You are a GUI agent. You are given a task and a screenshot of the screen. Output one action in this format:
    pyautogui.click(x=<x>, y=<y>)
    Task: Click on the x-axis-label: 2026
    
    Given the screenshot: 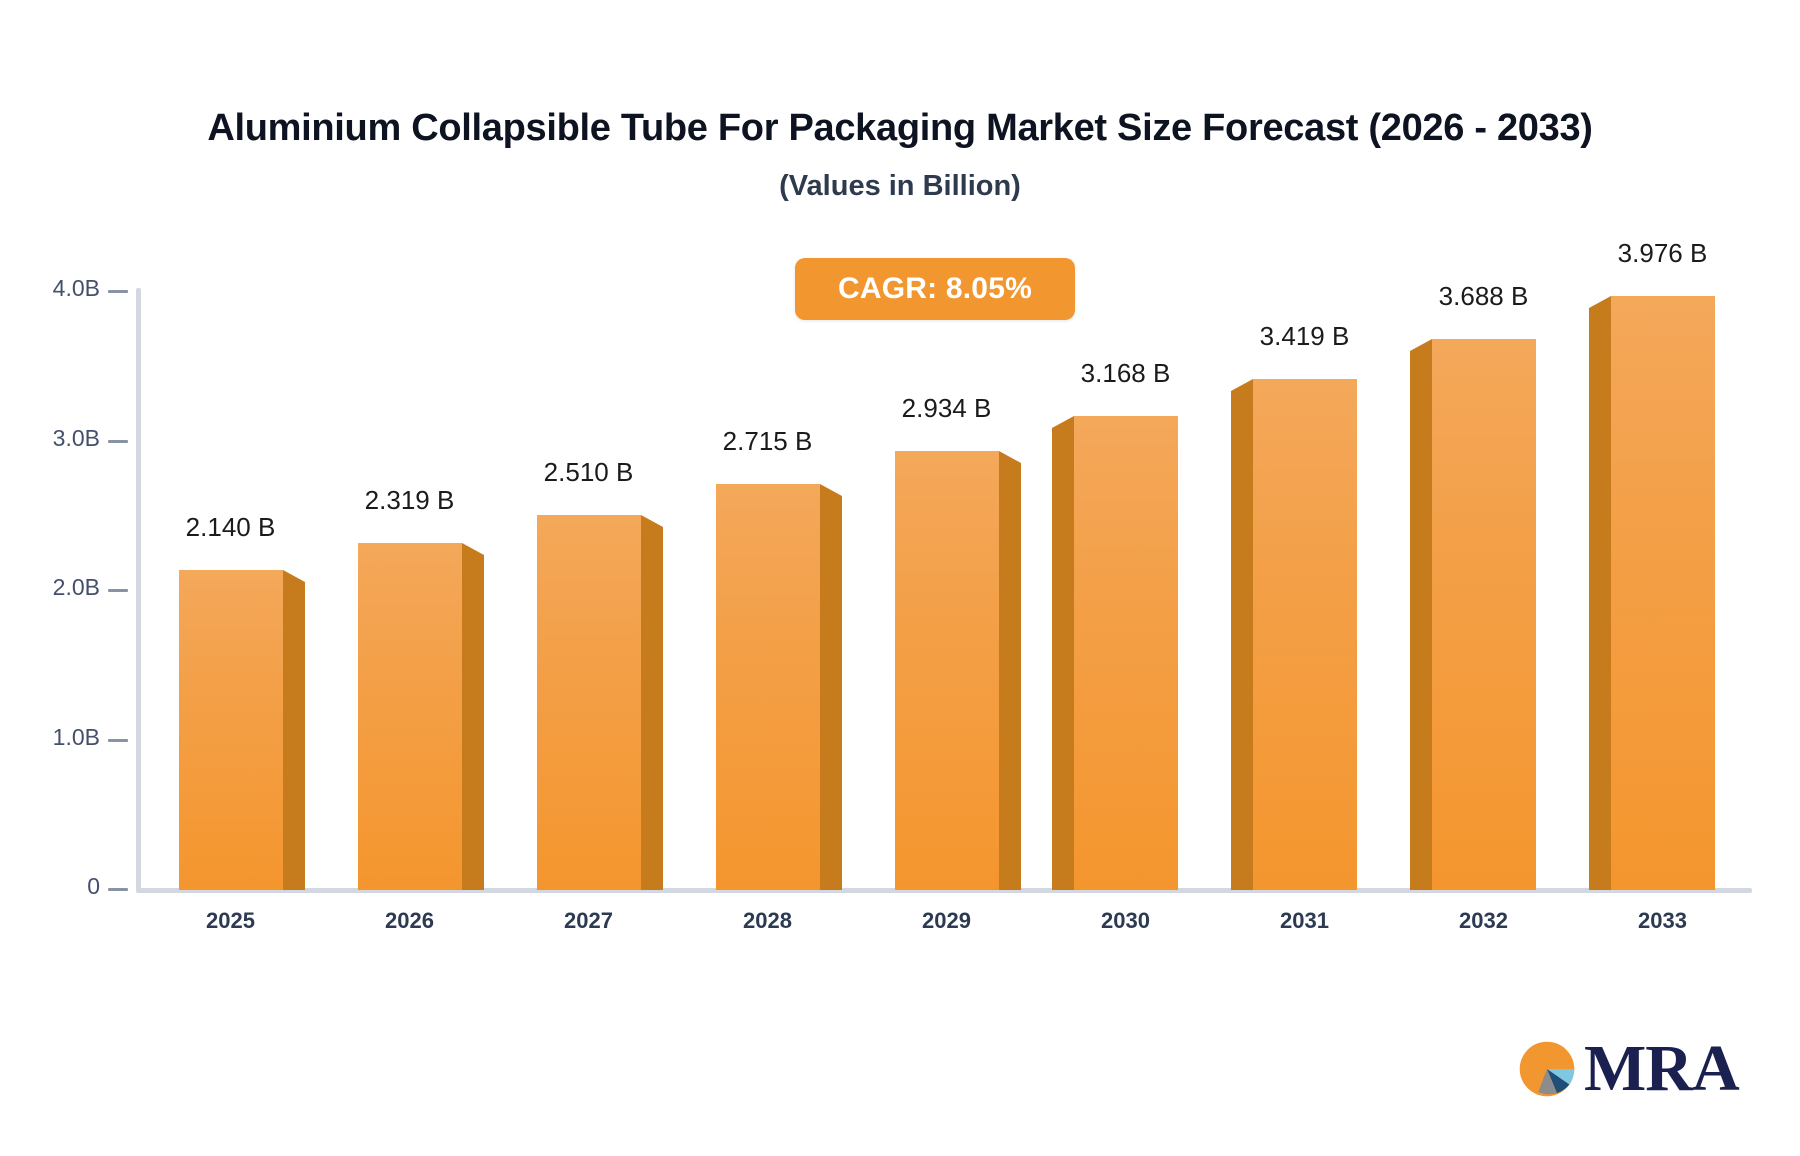 What is the action you would take?
    pyautogui.click(x=409, y=920)
    